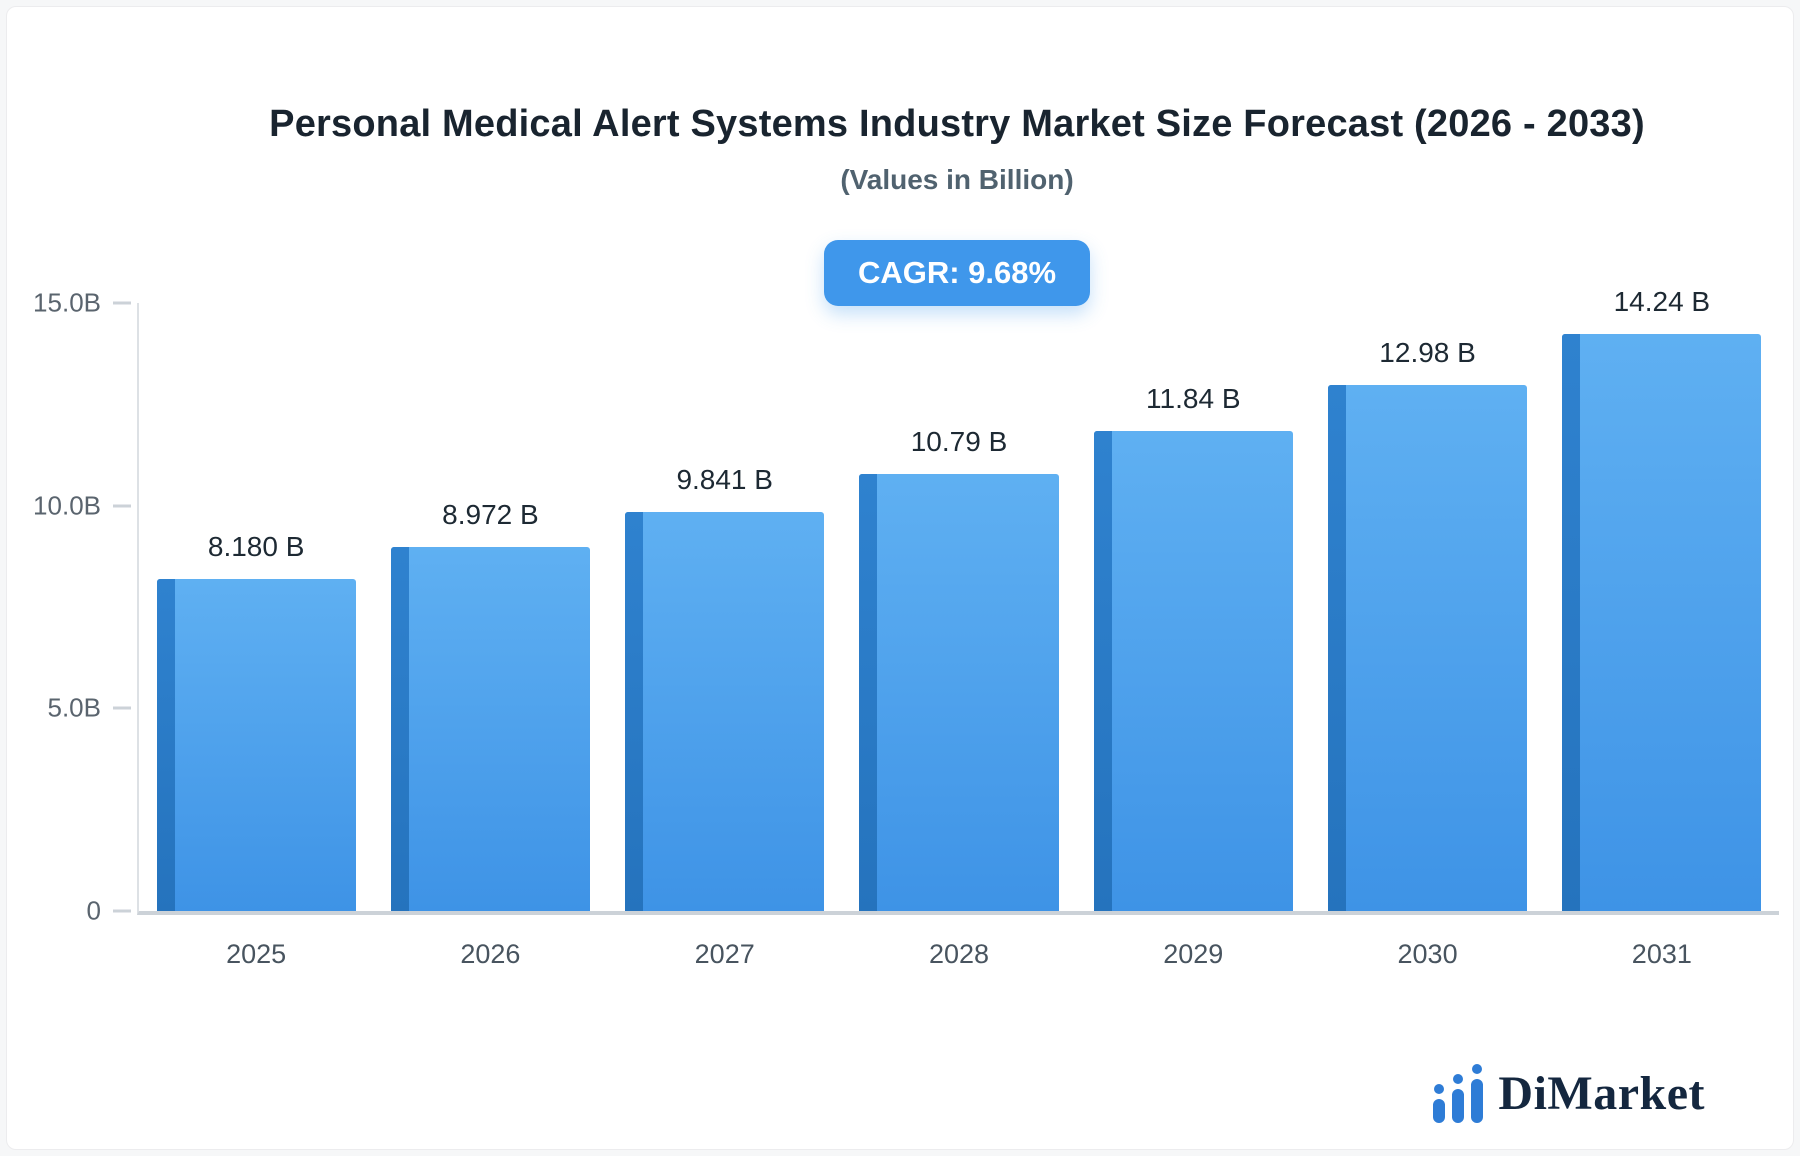 This screenshot has height=1156, width=1800. I want to click on cagr-badge: CAGR: 9.68%, so click(957, 273).